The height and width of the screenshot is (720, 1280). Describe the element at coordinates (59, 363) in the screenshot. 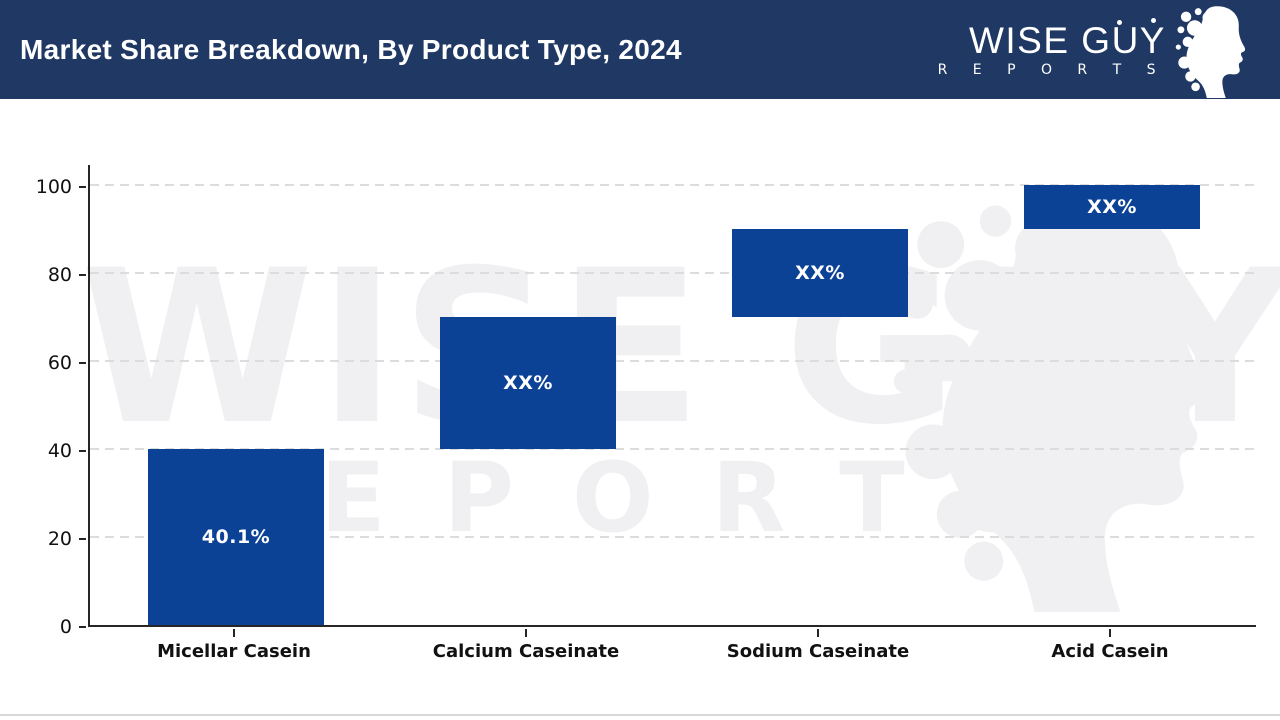

I see `y-tick-label: 60` at that location.